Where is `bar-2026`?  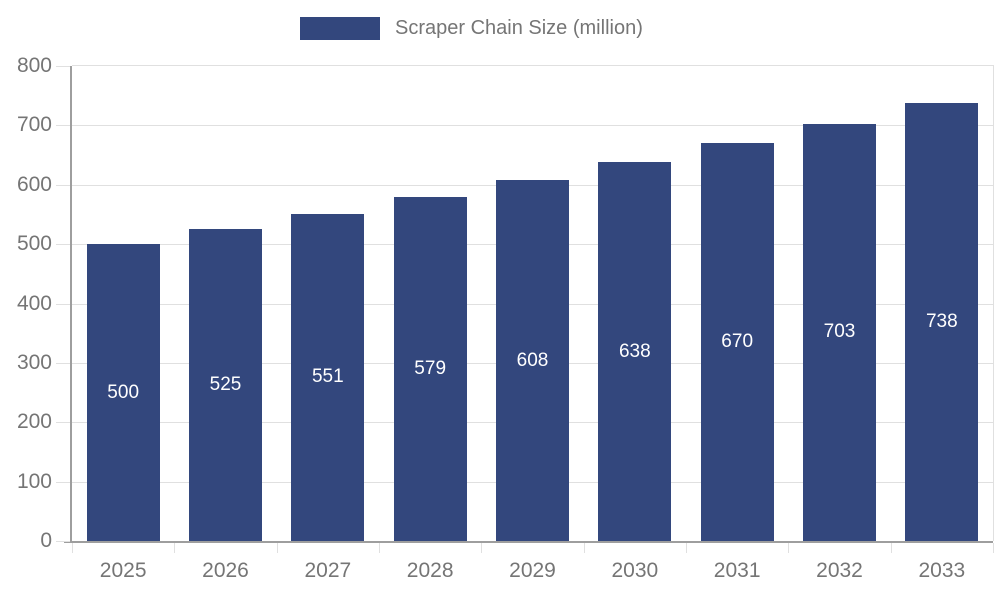
bar-2026 is located at coordinates (225, 385).